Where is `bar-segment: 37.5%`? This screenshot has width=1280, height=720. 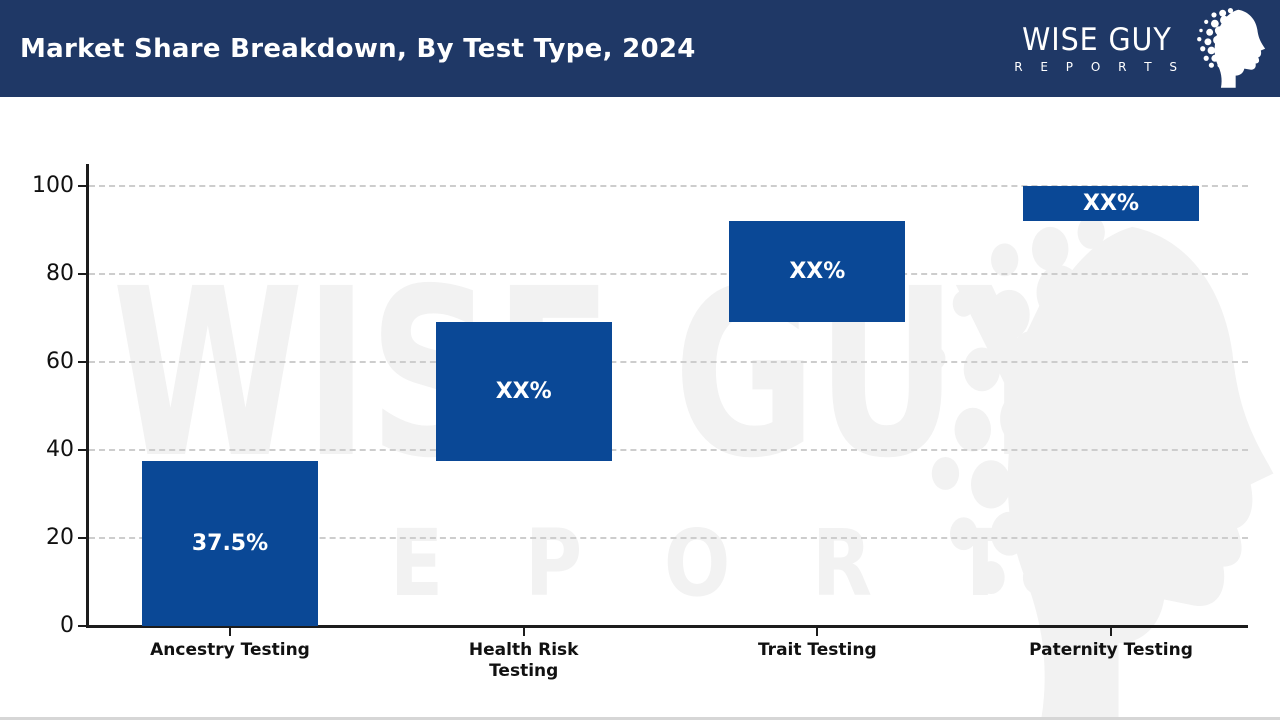
bar-segment: 37.5% is located at coordinates (230, 543).